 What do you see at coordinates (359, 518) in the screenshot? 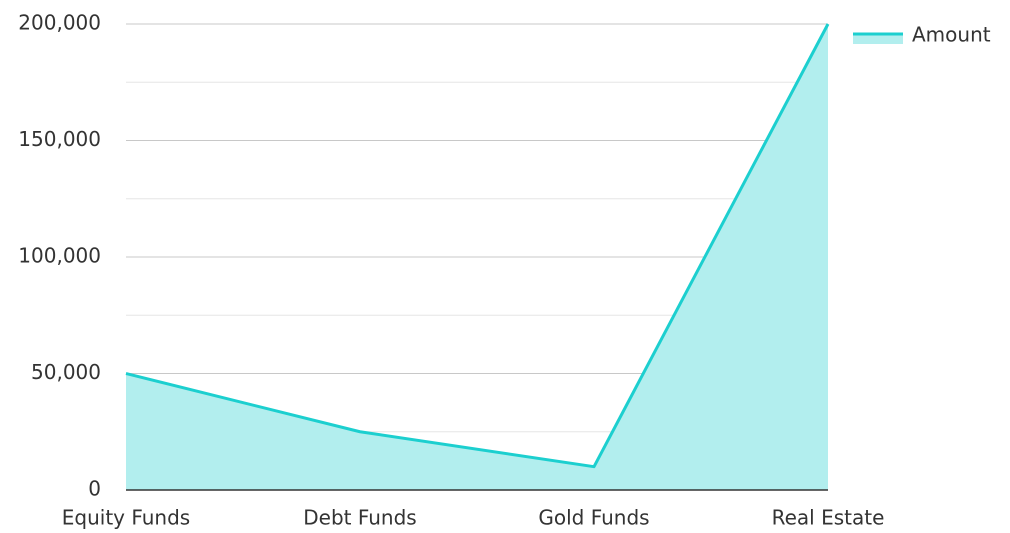
I see `x-tick-label: Debt Funds` at bounding box center [359, 518].